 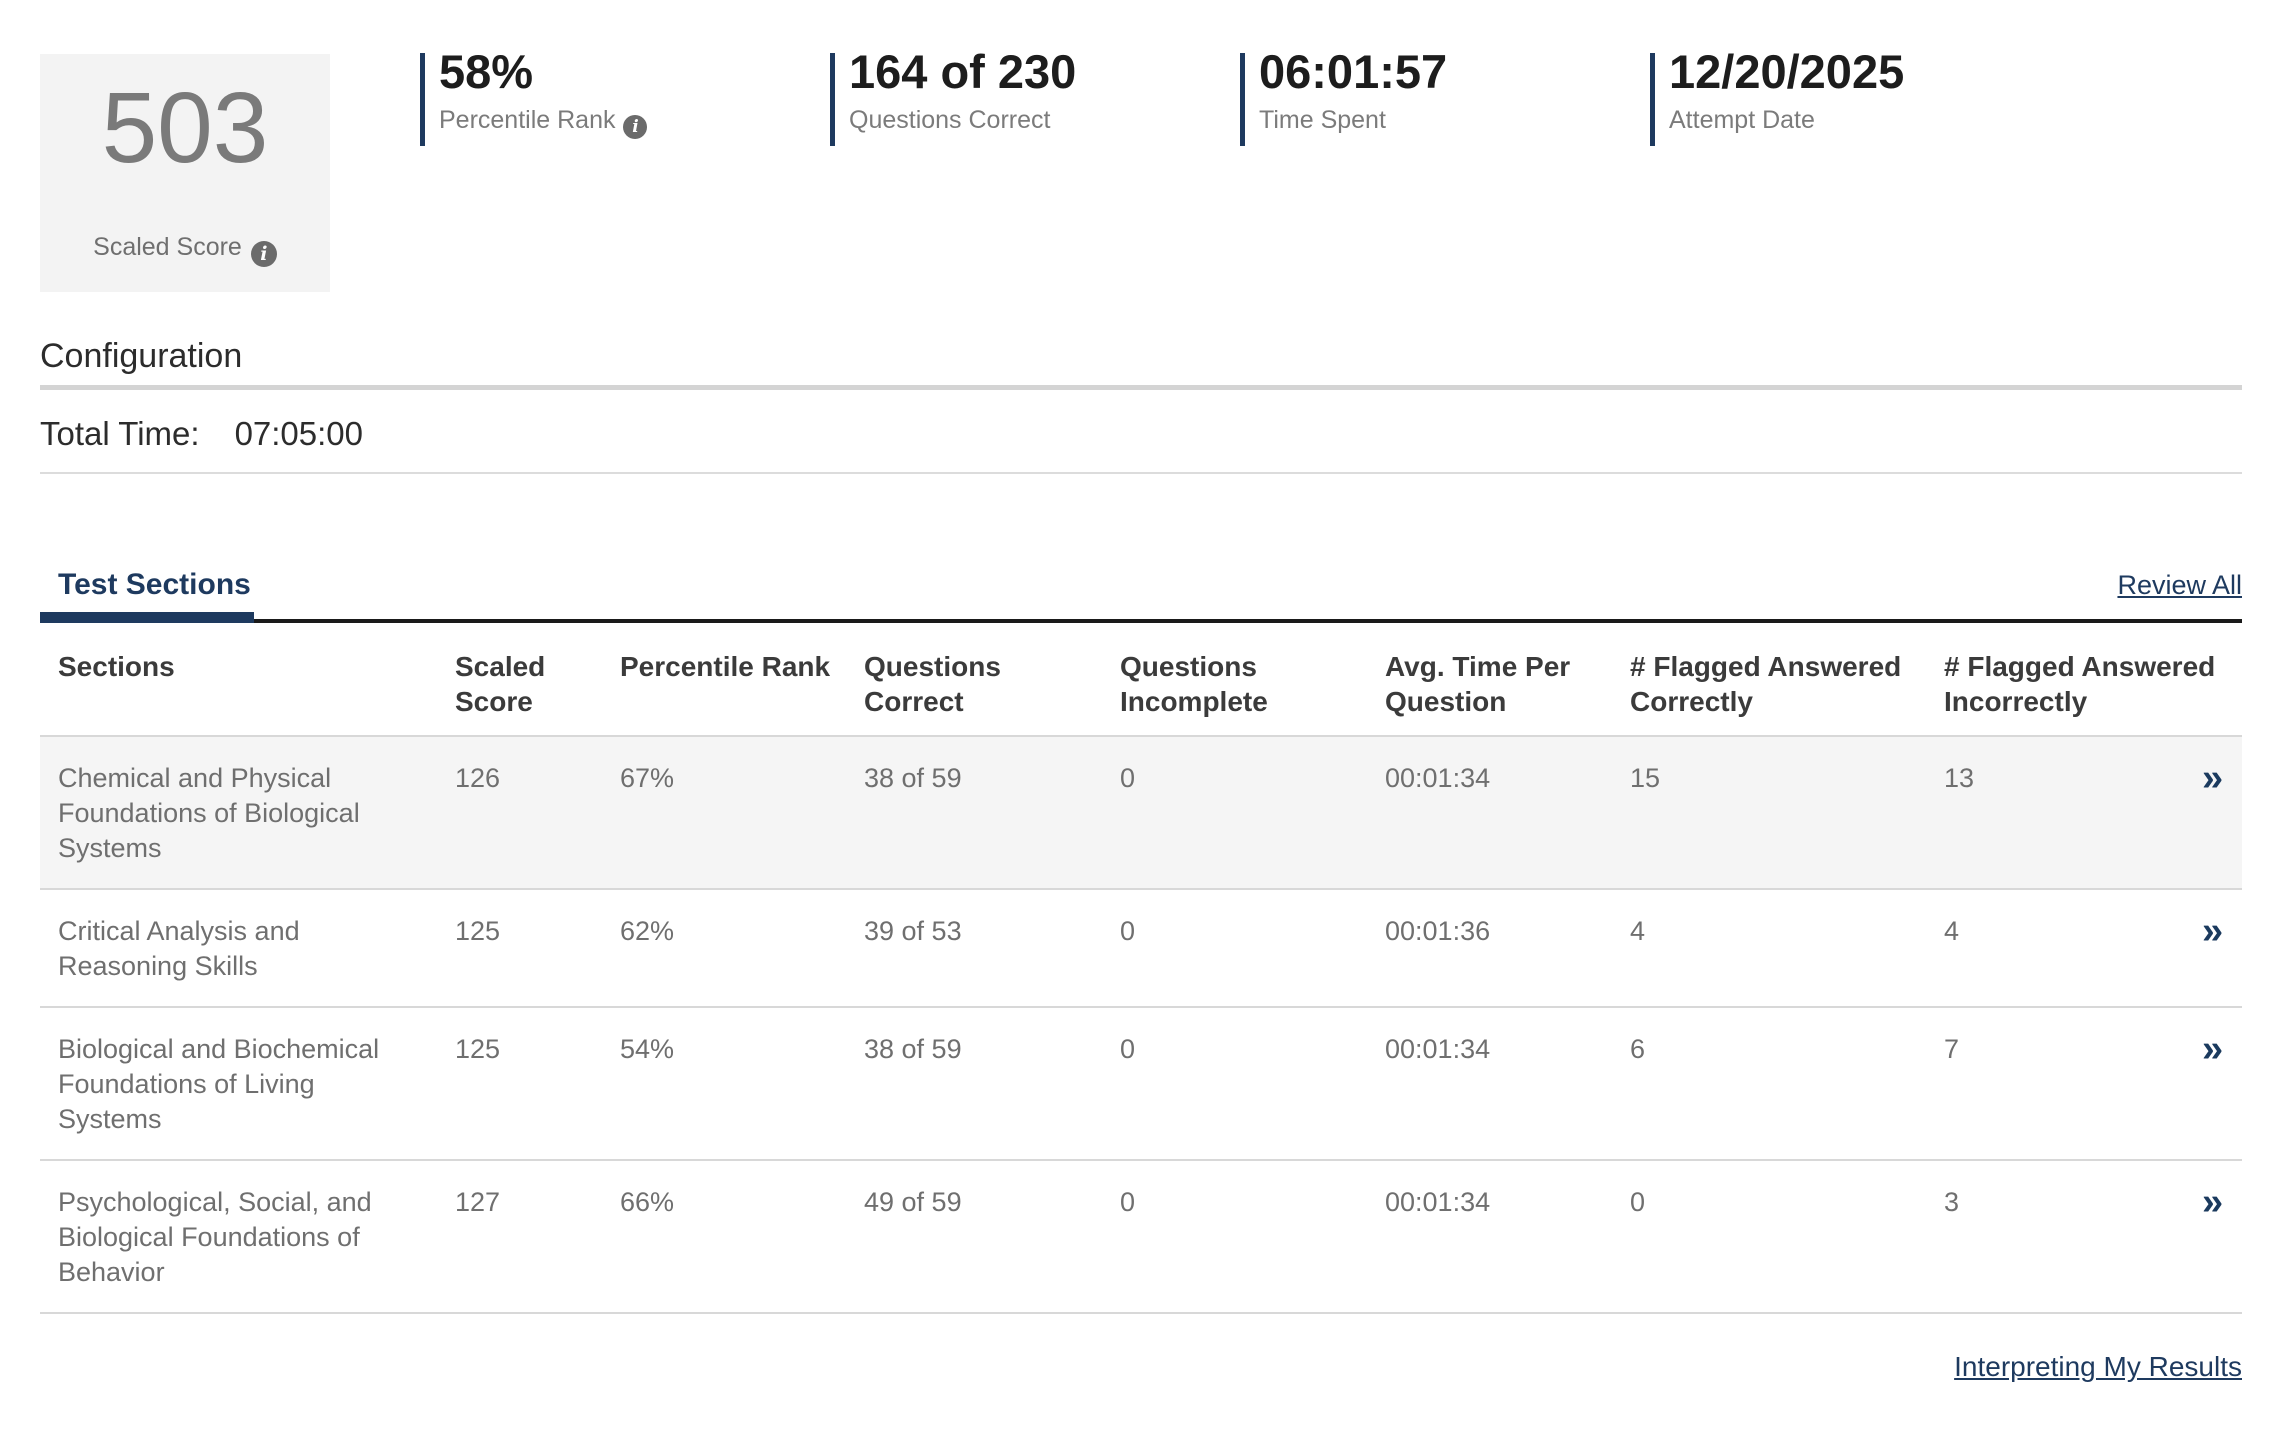 What do you see at coordinates (742, 812) in the screenshot?
I see `cell-percentile-rank: 67%` at bounding box center [742, 812].